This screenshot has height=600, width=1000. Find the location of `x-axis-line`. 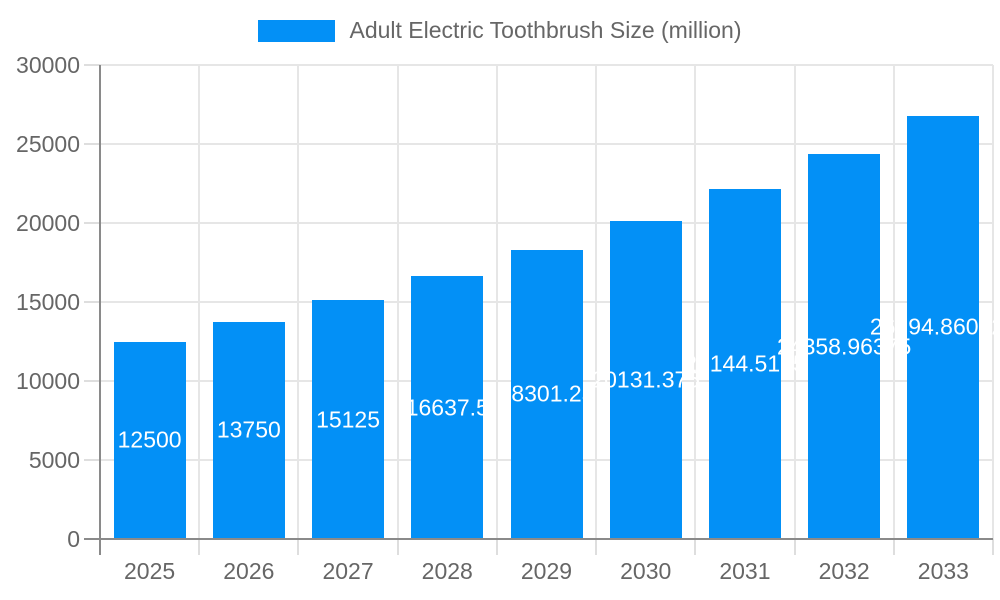

x-axis-line is located at coordinates (546, 539).